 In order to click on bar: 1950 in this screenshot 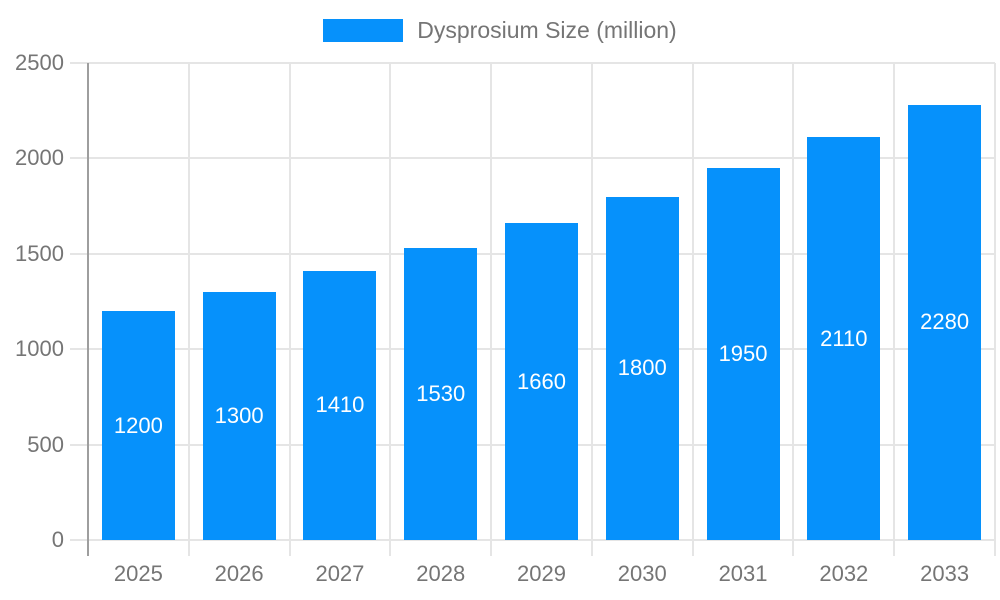, I will do `click(743, 353)`.